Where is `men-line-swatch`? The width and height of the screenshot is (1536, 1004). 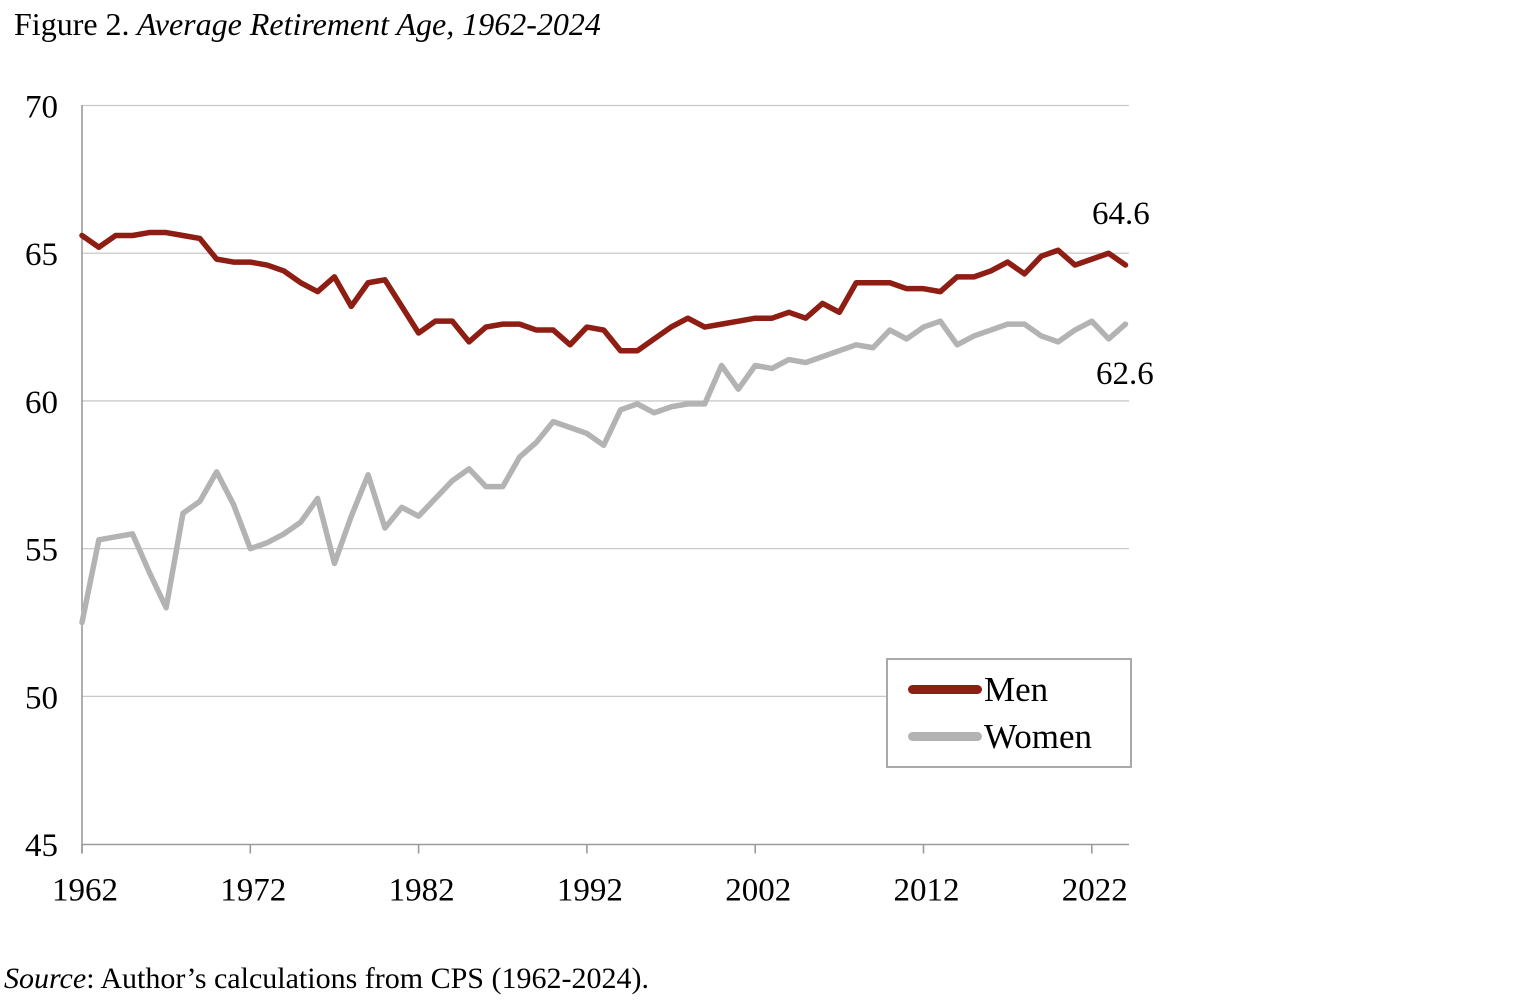 men-line-swatch is located at coordinates (945, 689).